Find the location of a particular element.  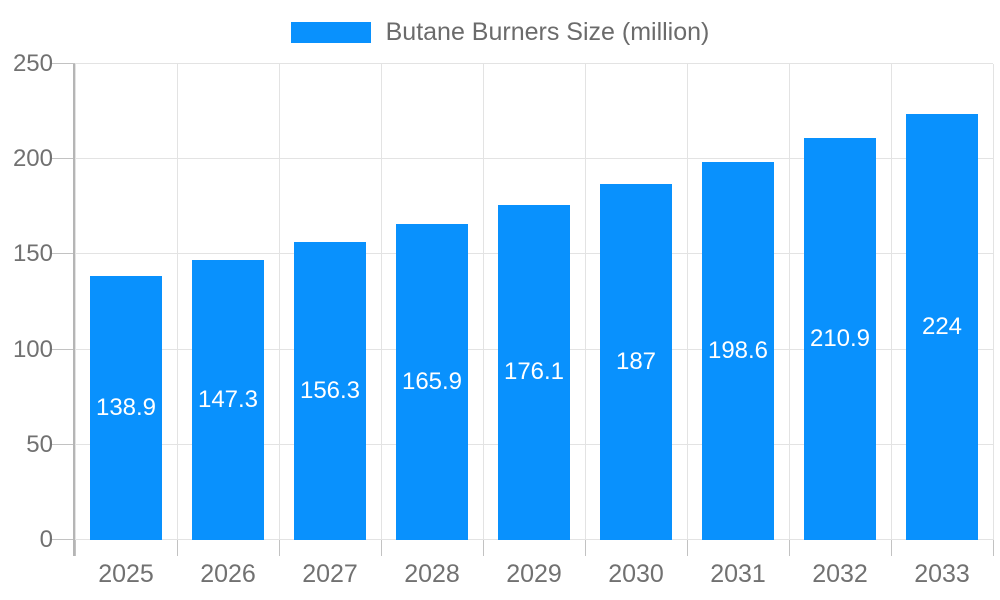

bar-2033 is located at coordinates (942, 326).